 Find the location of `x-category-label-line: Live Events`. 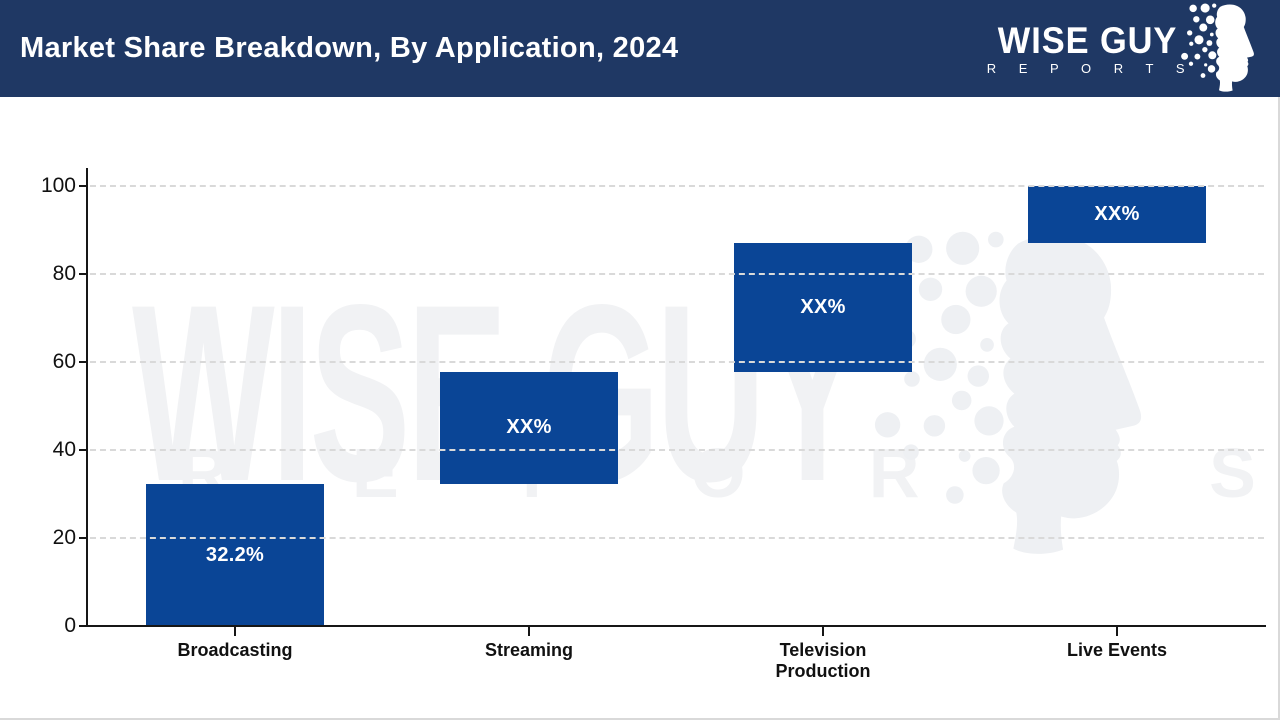

x-category-label-line: Live Events is located at coordinates (1117, 650).